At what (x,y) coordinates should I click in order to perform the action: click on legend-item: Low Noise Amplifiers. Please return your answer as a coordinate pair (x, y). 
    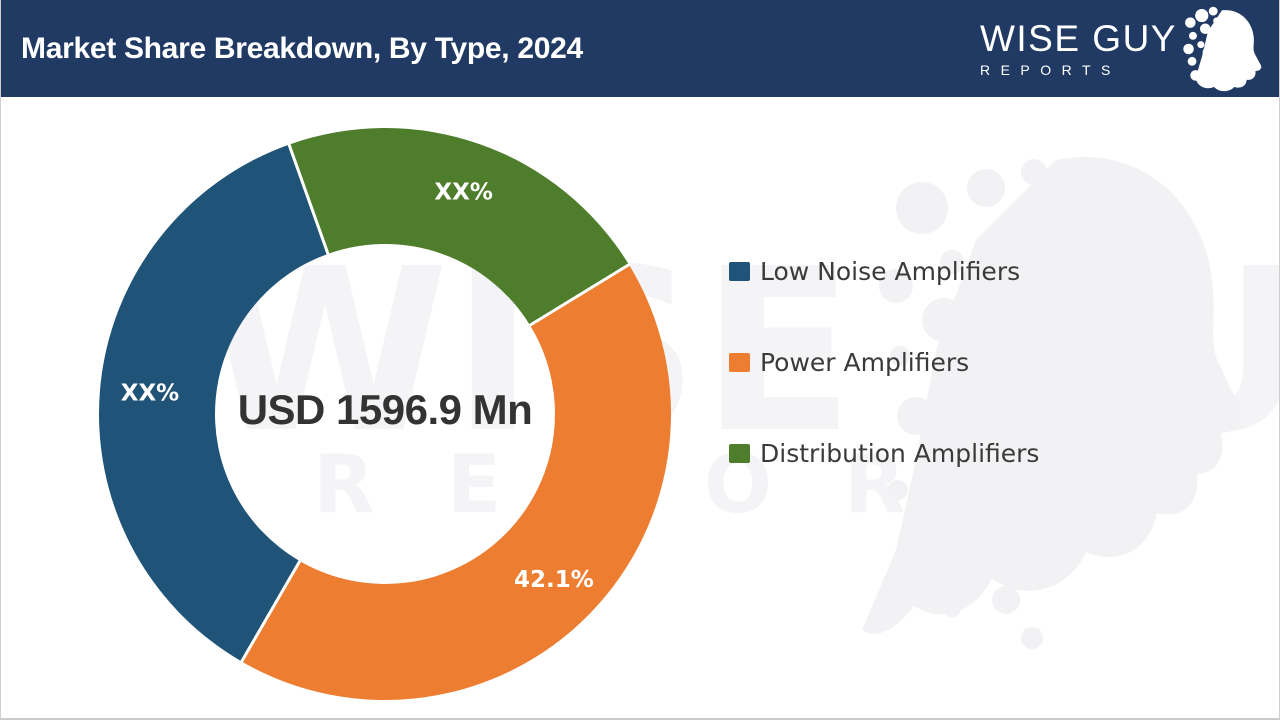
    Looking at the image, I should click on (884, 271).